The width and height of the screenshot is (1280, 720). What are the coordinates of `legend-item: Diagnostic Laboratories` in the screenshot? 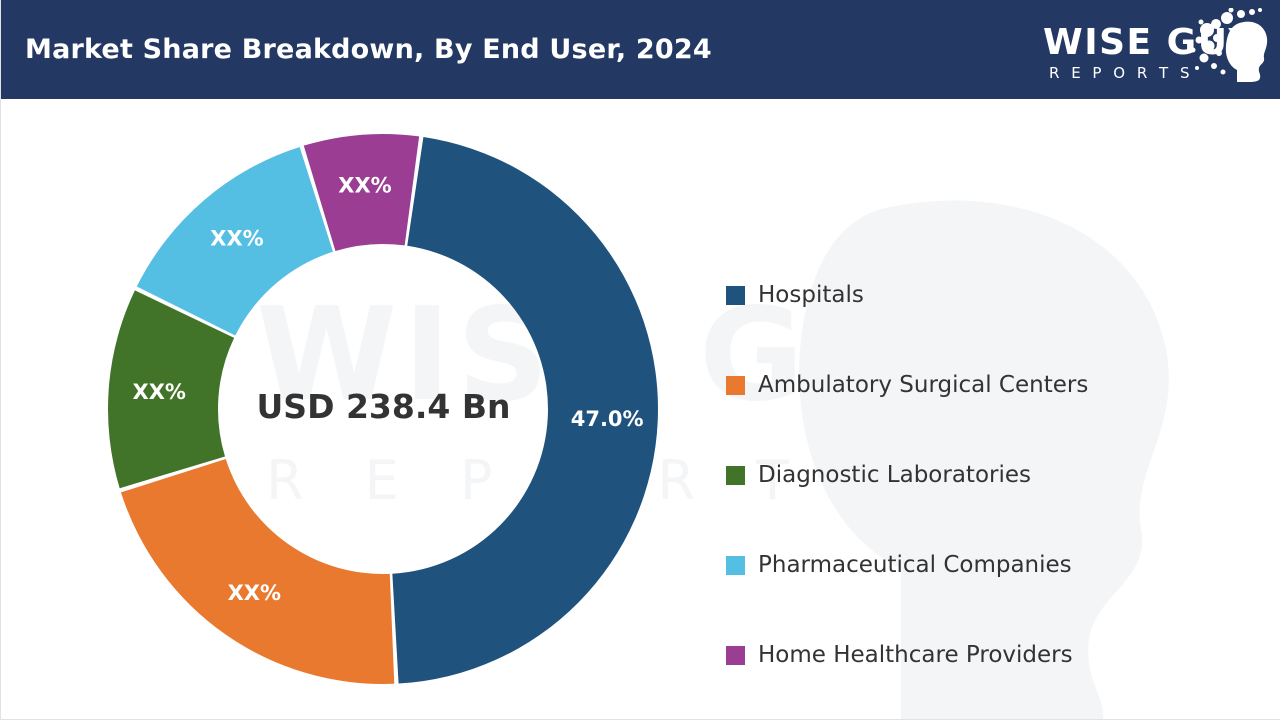 It's located at (976, 475).